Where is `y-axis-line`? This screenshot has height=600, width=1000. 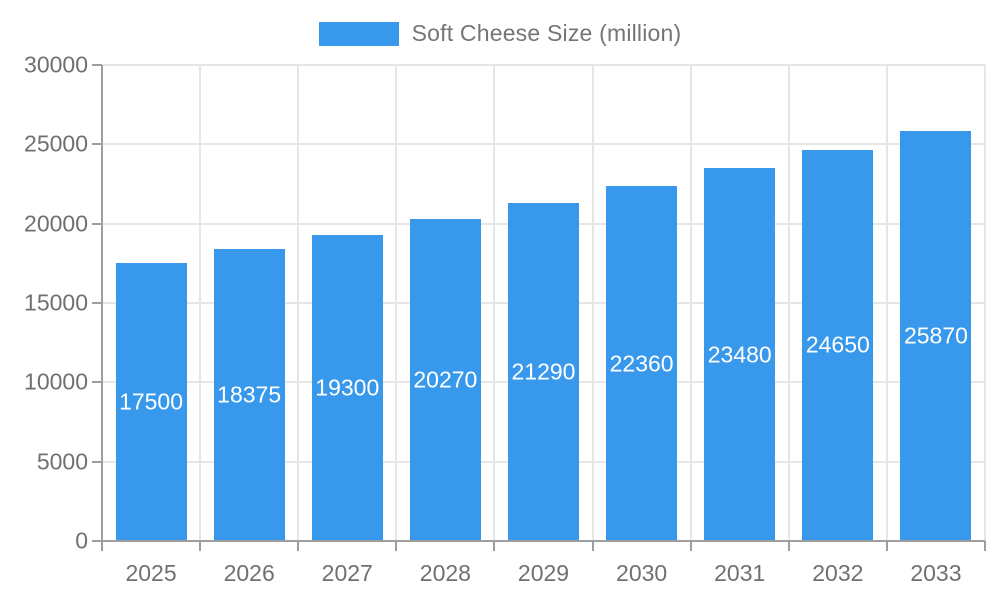 y-axis-line is located at coordinates (102, 308).